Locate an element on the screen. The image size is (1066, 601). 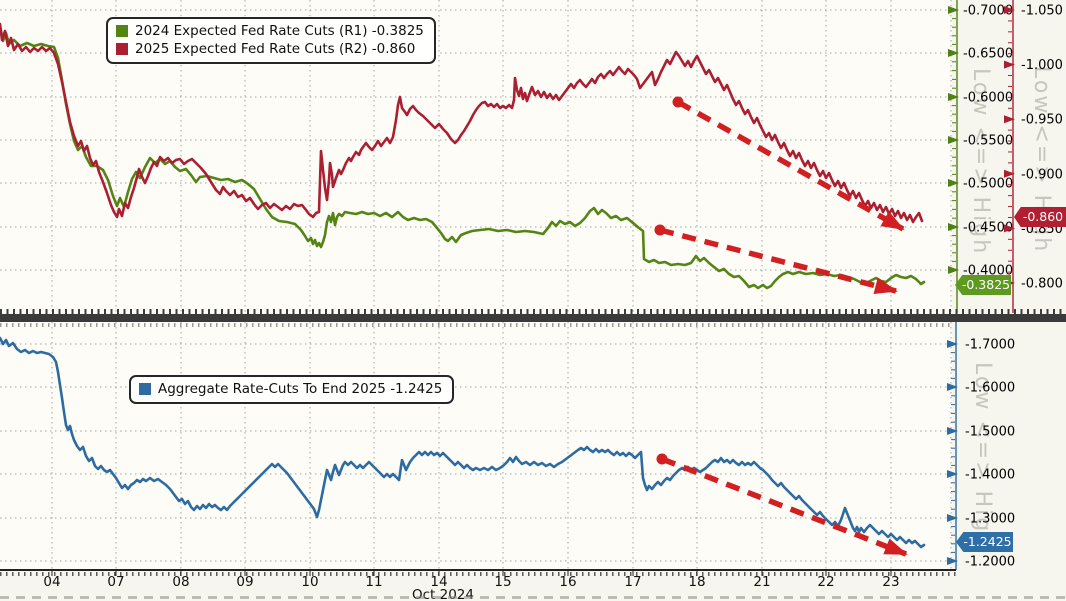
axis-tick-label: -0.7000 is located at coordinates (988, 11).